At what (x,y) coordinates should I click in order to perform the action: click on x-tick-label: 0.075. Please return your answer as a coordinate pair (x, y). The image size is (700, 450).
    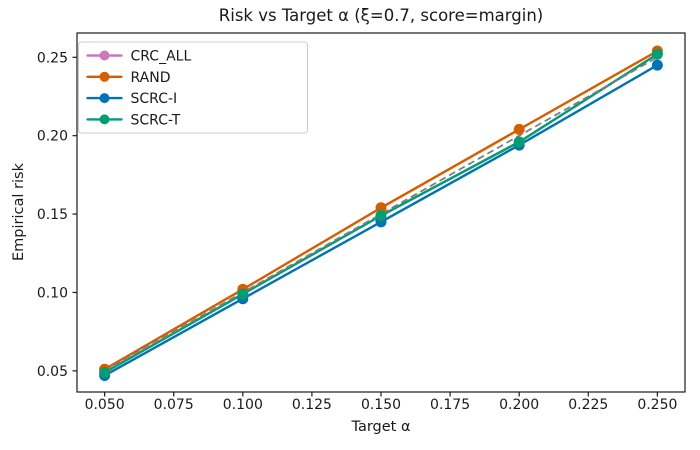
    Looking at the image, I should click on (174, 405).